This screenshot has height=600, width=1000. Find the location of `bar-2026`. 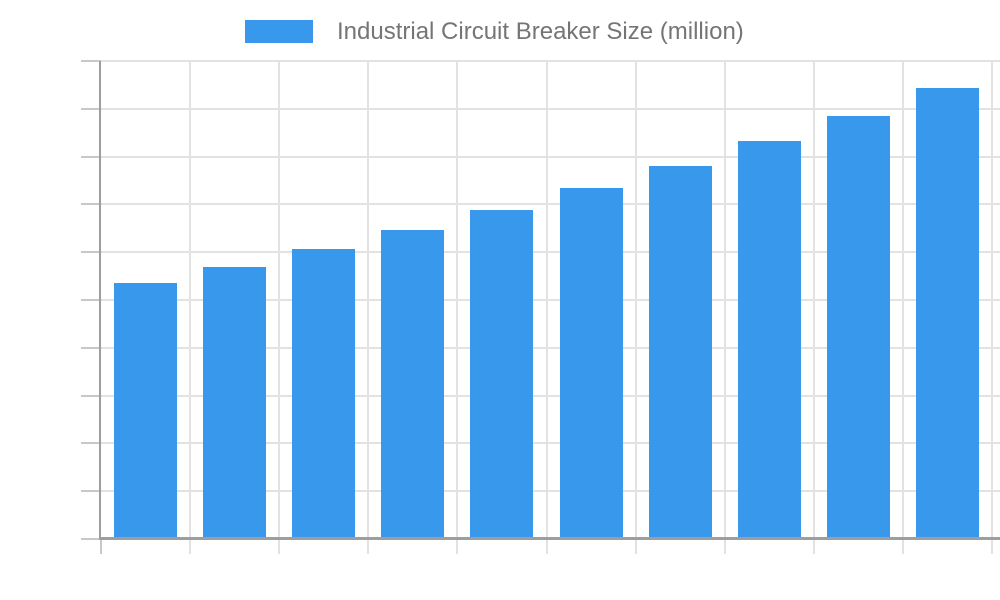

bar-2026 is located at coordinates (324, 393).